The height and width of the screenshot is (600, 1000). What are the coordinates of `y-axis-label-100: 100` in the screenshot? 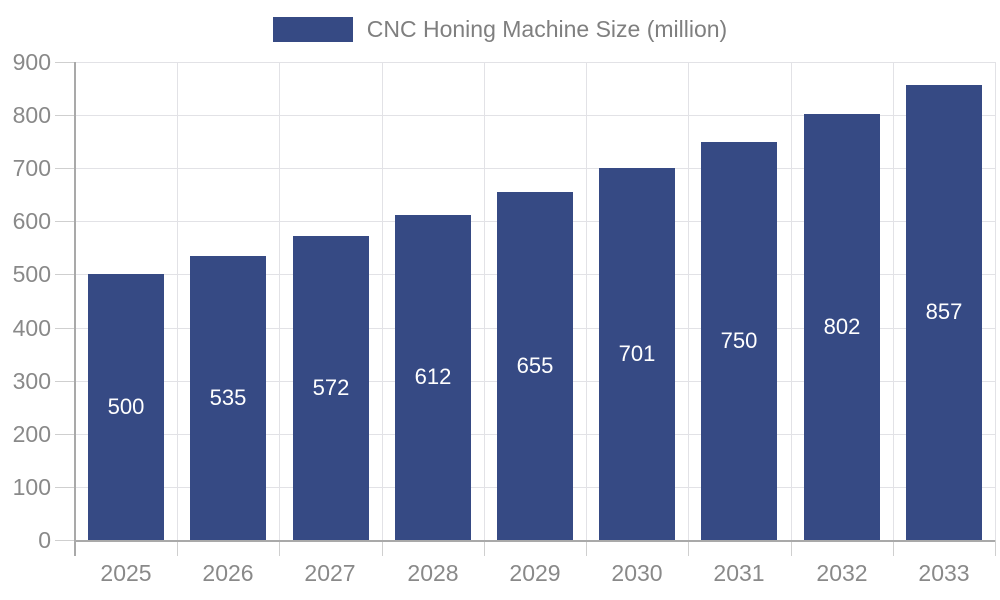 It's located at (31, 487).